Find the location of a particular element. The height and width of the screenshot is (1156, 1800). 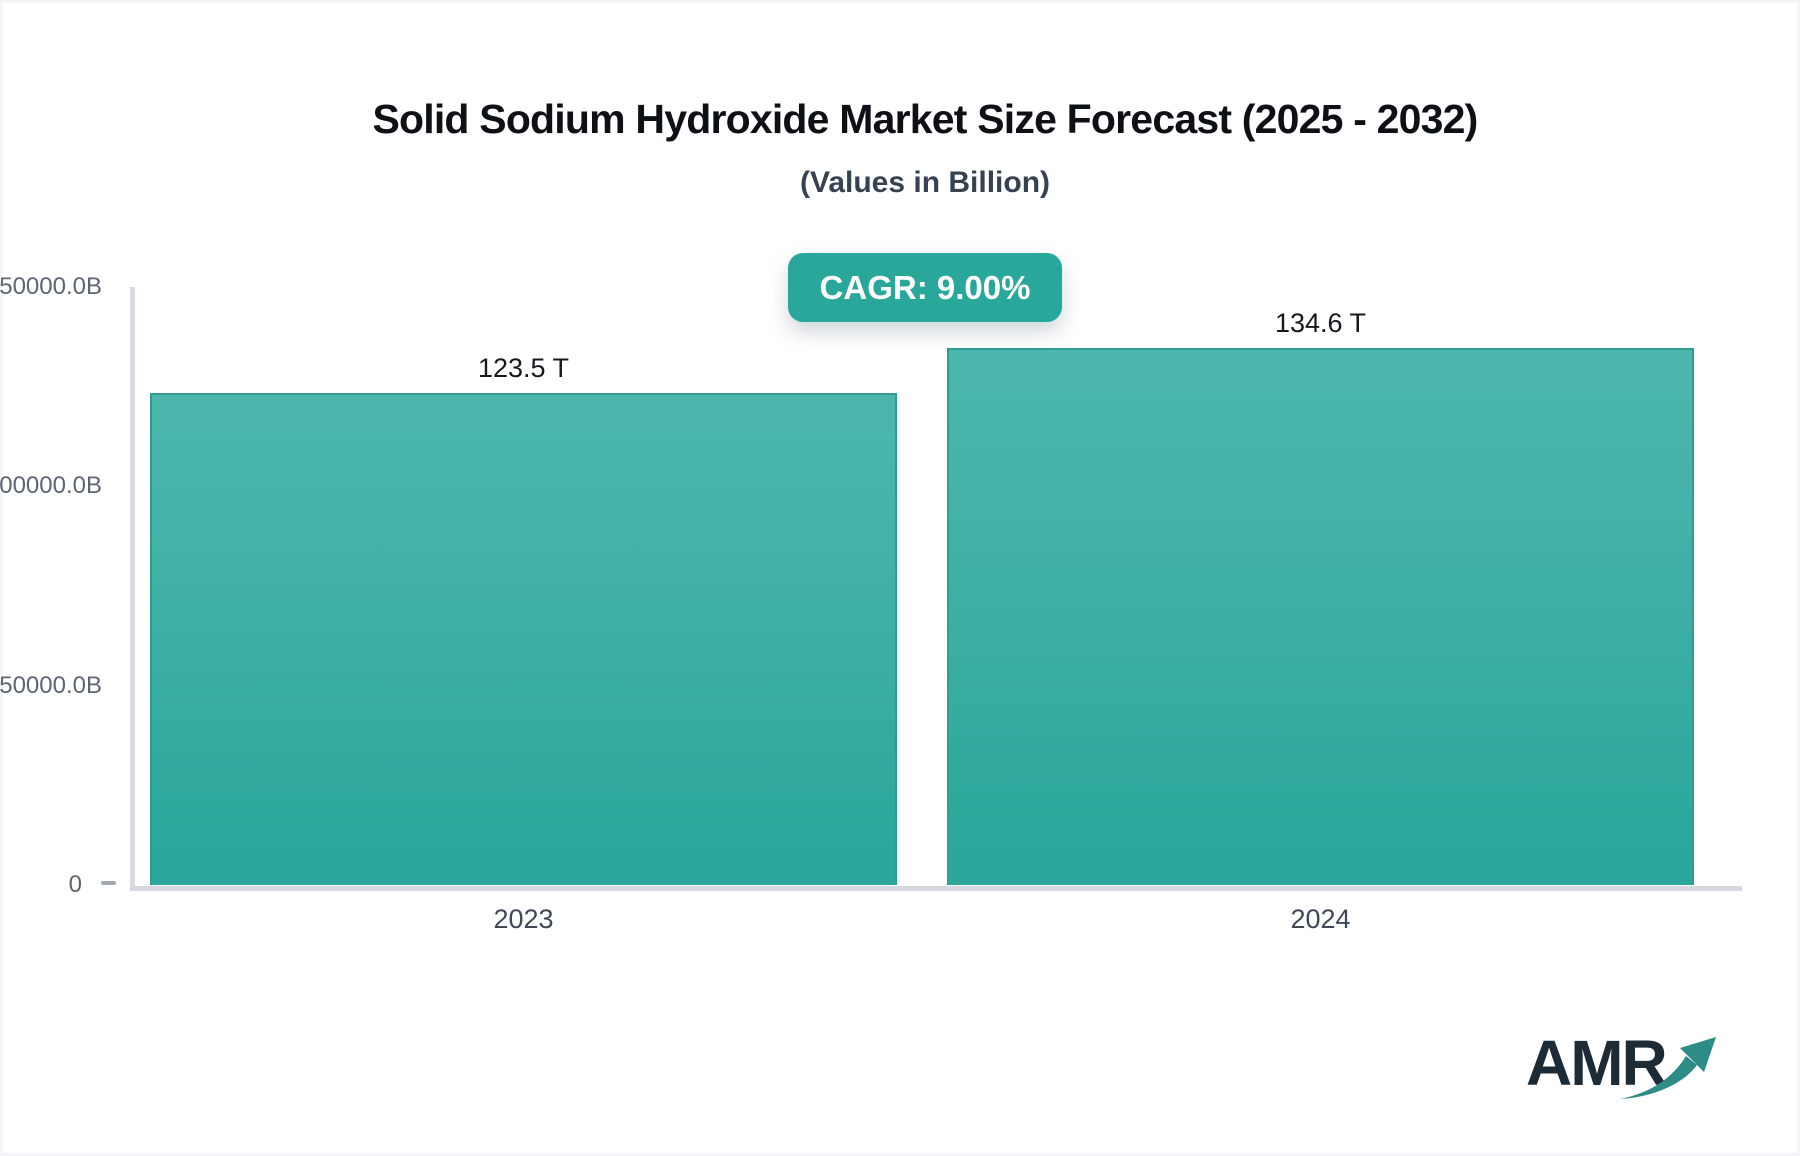

bar-value-label-2023: 123.5 T is located at coordinates (523, 367).